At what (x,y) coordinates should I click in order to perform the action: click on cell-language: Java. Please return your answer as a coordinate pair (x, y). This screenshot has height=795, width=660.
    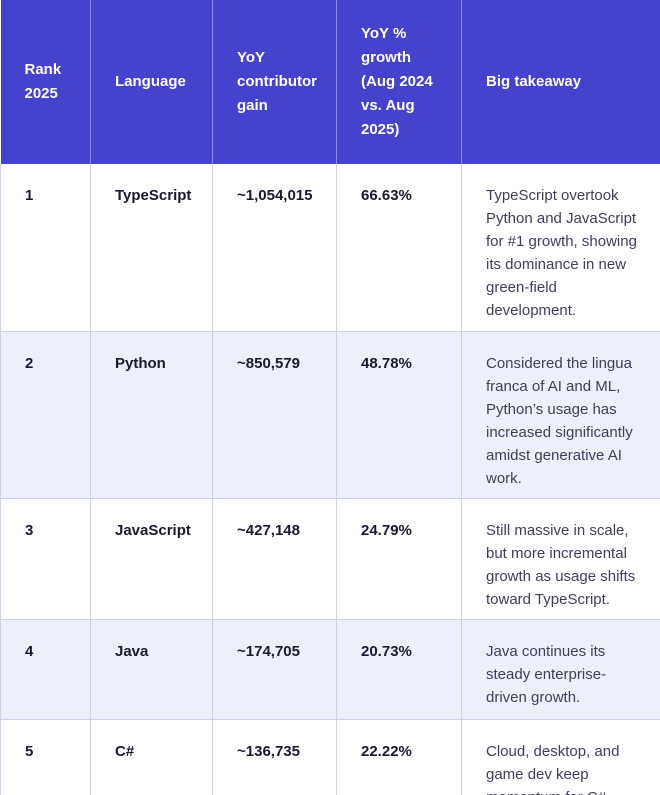
    Looking at the image, I should click on (151, 669).